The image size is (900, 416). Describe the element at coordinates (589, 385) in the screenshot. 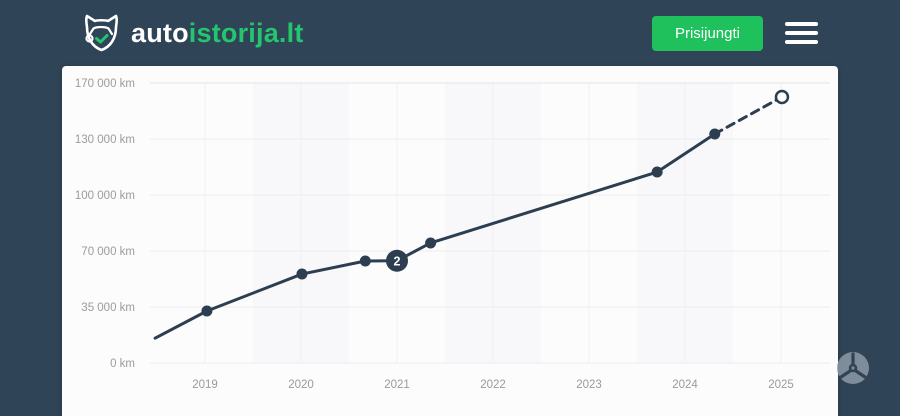

I see `x-axis-label: 2023` at that location.